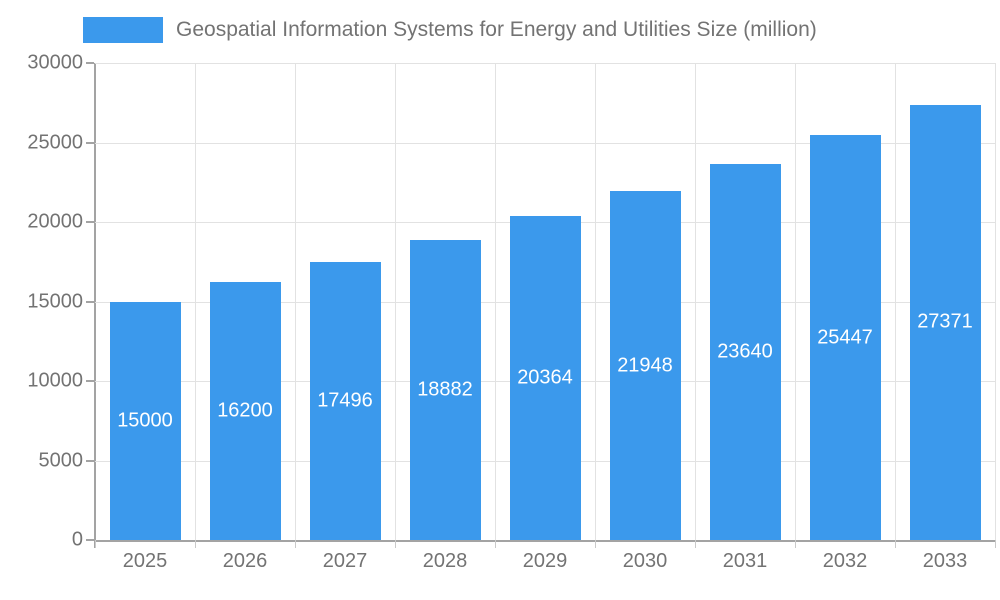 This screenshot has width=1000, height=600. Describe the element at coordinates (55, 142) in the screenshot. I see `y-axis-label: 25000` at that location.